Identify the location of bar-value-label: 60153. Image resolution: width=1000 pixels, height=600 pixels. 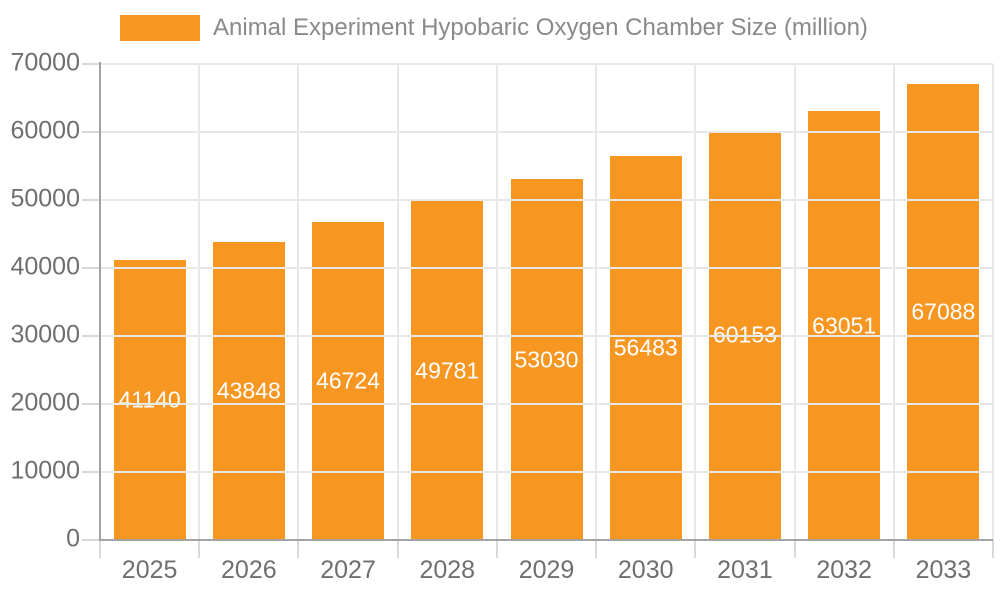
(744, 334).